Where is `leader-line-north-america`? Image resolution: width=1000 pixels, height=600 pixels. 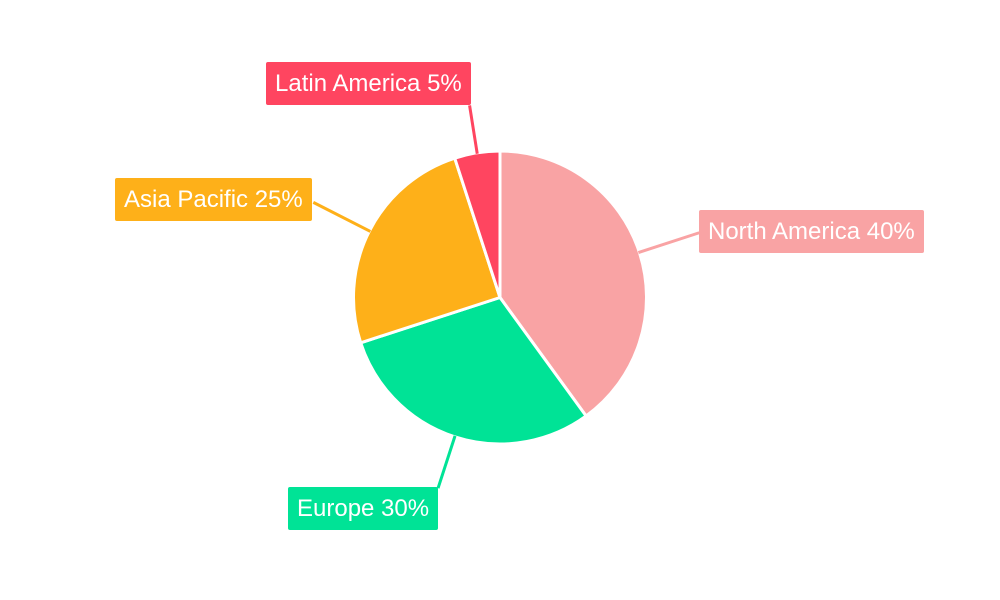 leader-line-north-america is located at coordinates (668, 242).